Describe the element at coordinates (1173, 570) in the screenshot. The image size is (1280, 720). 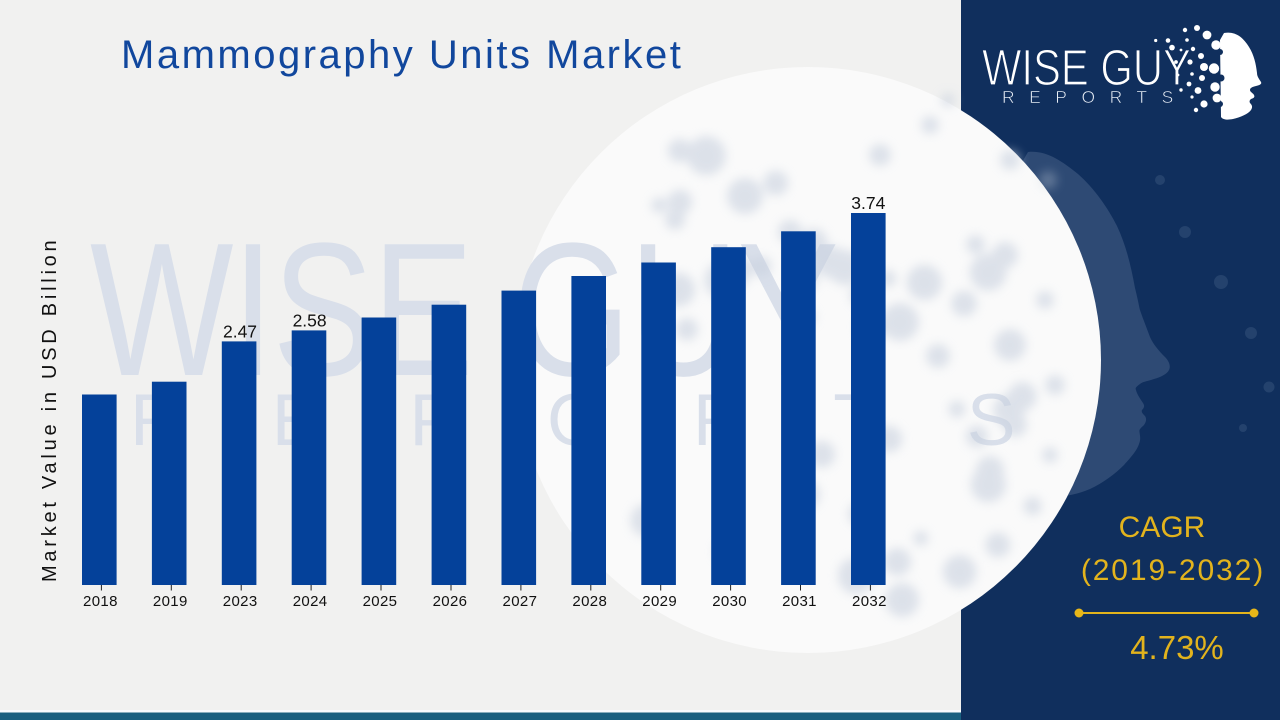
I see `svg-text: (2019-2032)` at that location.